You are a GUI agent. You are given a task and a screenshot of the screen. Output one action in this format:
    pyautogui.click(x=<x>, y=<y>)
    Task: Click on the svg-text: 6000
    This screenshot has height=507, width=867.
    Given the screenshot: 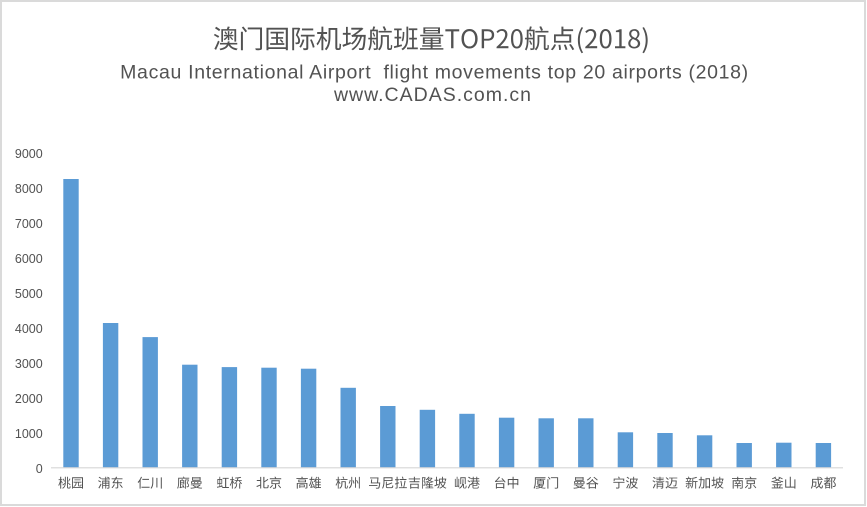 What is the action you would take?
    pyautogui.click(x=29, y=259)
    